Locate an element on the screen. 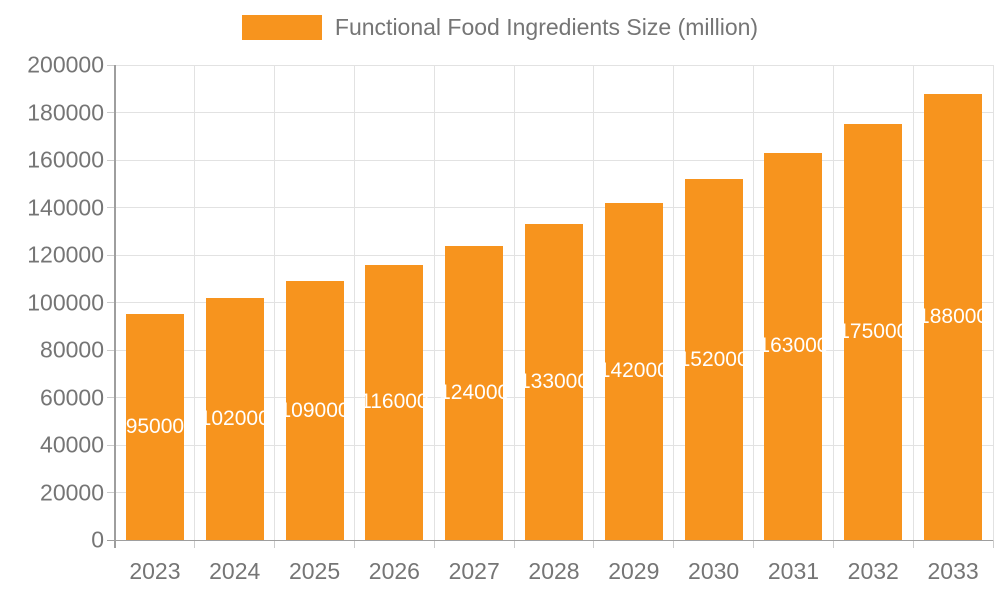  x-axis-label: 2033 is located at coordinates (953, 571).